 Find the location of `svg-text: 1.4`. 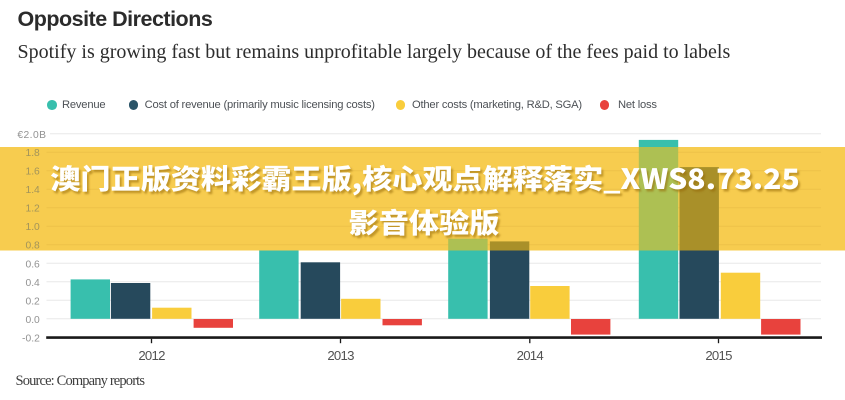

svg-text: 1.4 is located at coordinates (32, 190).